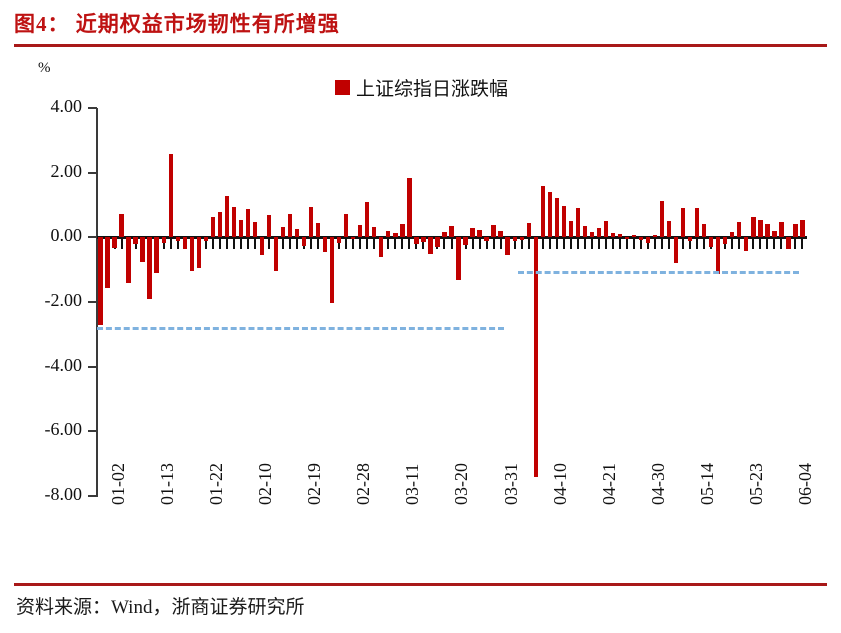 The width and height of the screenshot is (841, 633). I want to click on threshold-line-early, so click(301, 328).